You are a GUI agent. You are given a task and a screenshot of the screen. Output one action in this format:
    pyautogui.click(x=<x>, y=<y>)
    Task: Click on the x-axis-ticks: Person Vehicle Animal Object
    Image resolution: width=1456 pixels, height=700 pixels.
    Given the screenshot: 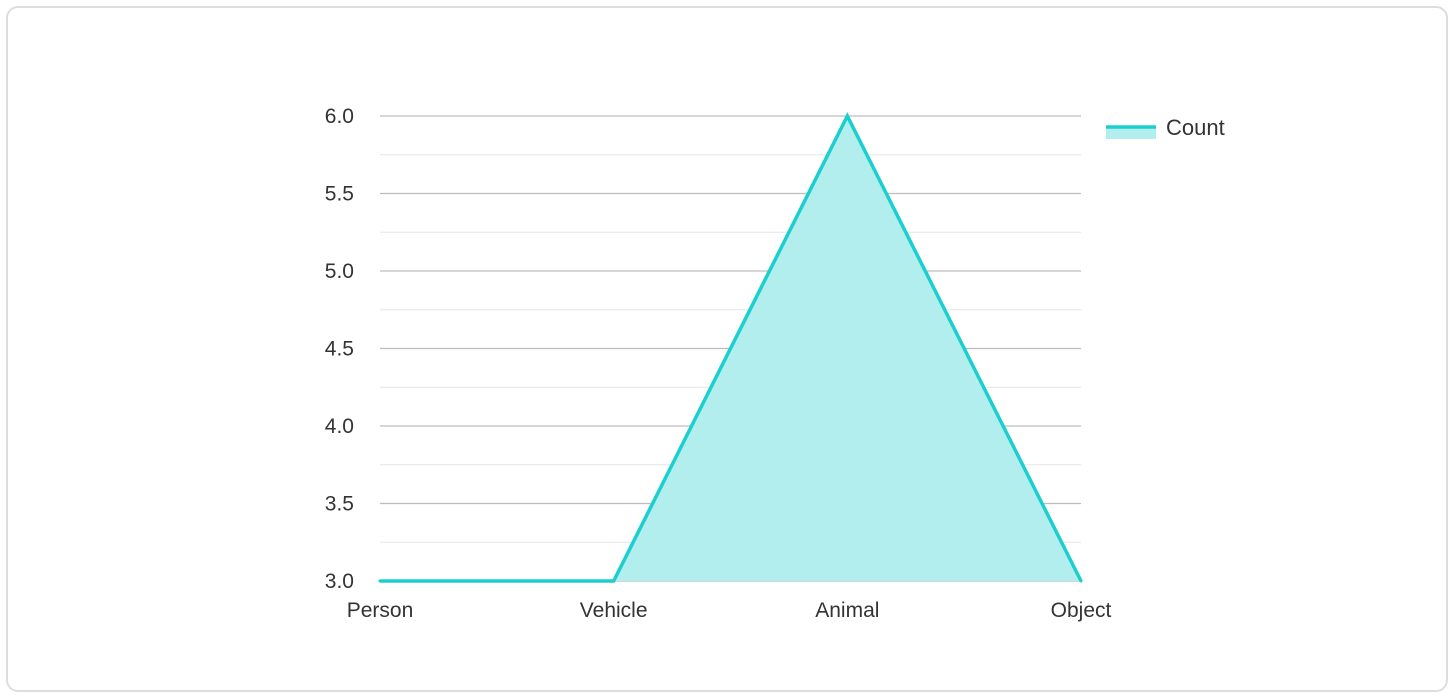 What is the action you would take?
    pyautogui.click(x=729, y=610)
    